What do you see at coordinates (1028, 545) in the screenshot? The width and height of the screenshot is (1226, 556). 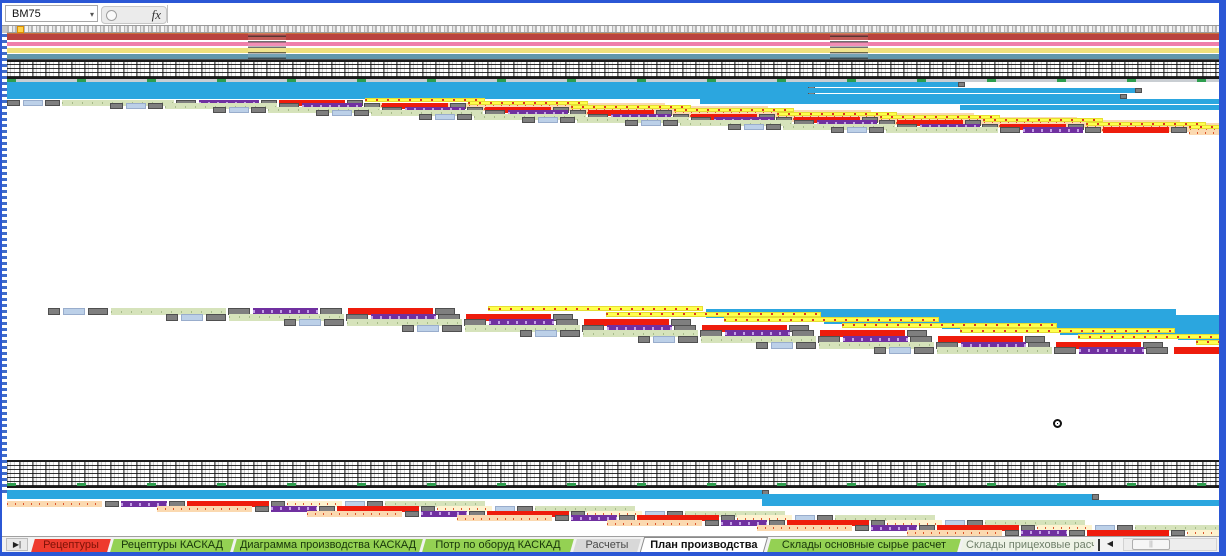 I see `tab-shop-warehouses: Склады прицеховые расч` at bounding box center [1028, 545].